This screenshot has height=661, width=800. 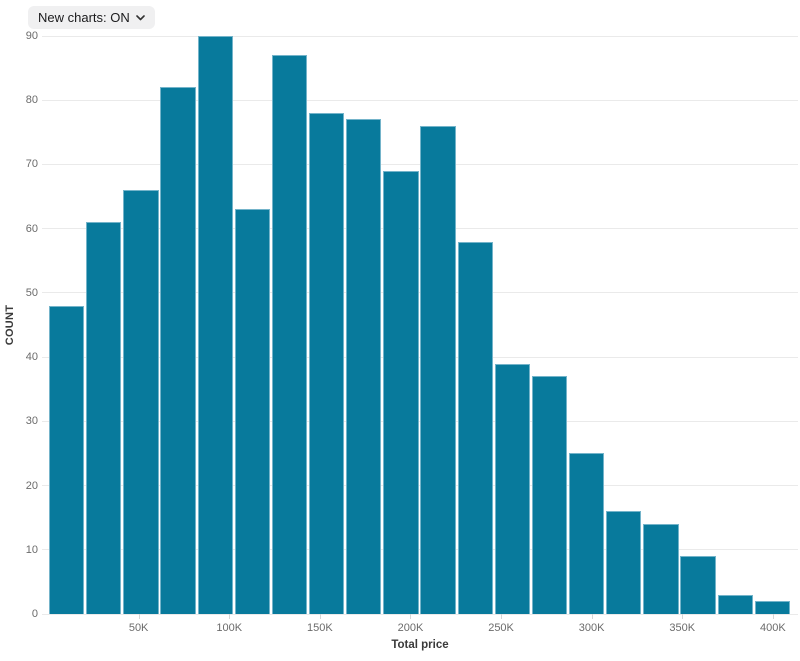 What do you see at coordinates (138, 628) in the screenshot?
I see `x-tick-label: 50K` at bounding box center [138, 628].